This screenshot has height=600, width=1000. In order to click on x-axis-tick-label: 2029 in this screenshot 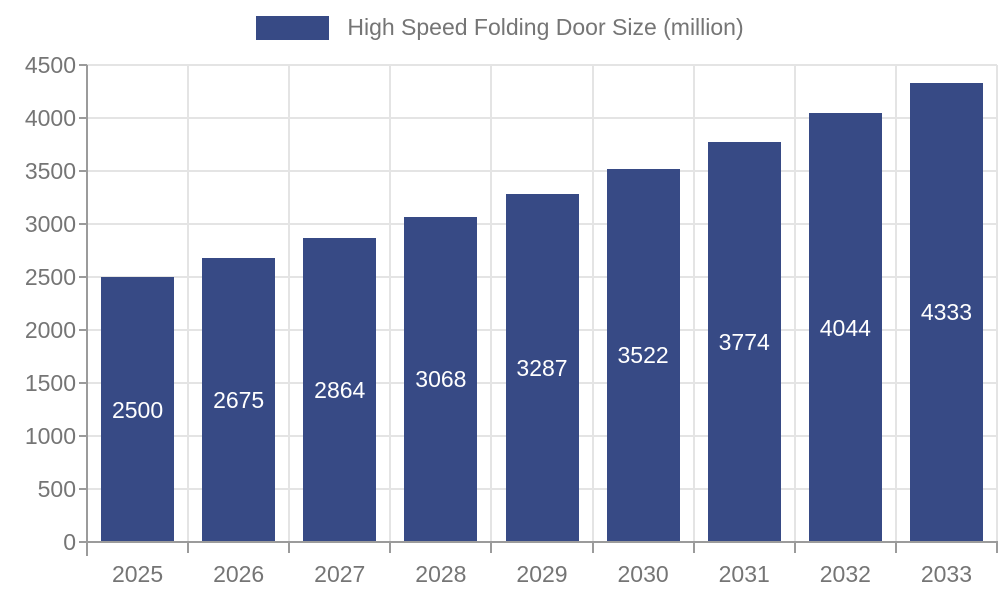, I will do `click(542, 574)`.